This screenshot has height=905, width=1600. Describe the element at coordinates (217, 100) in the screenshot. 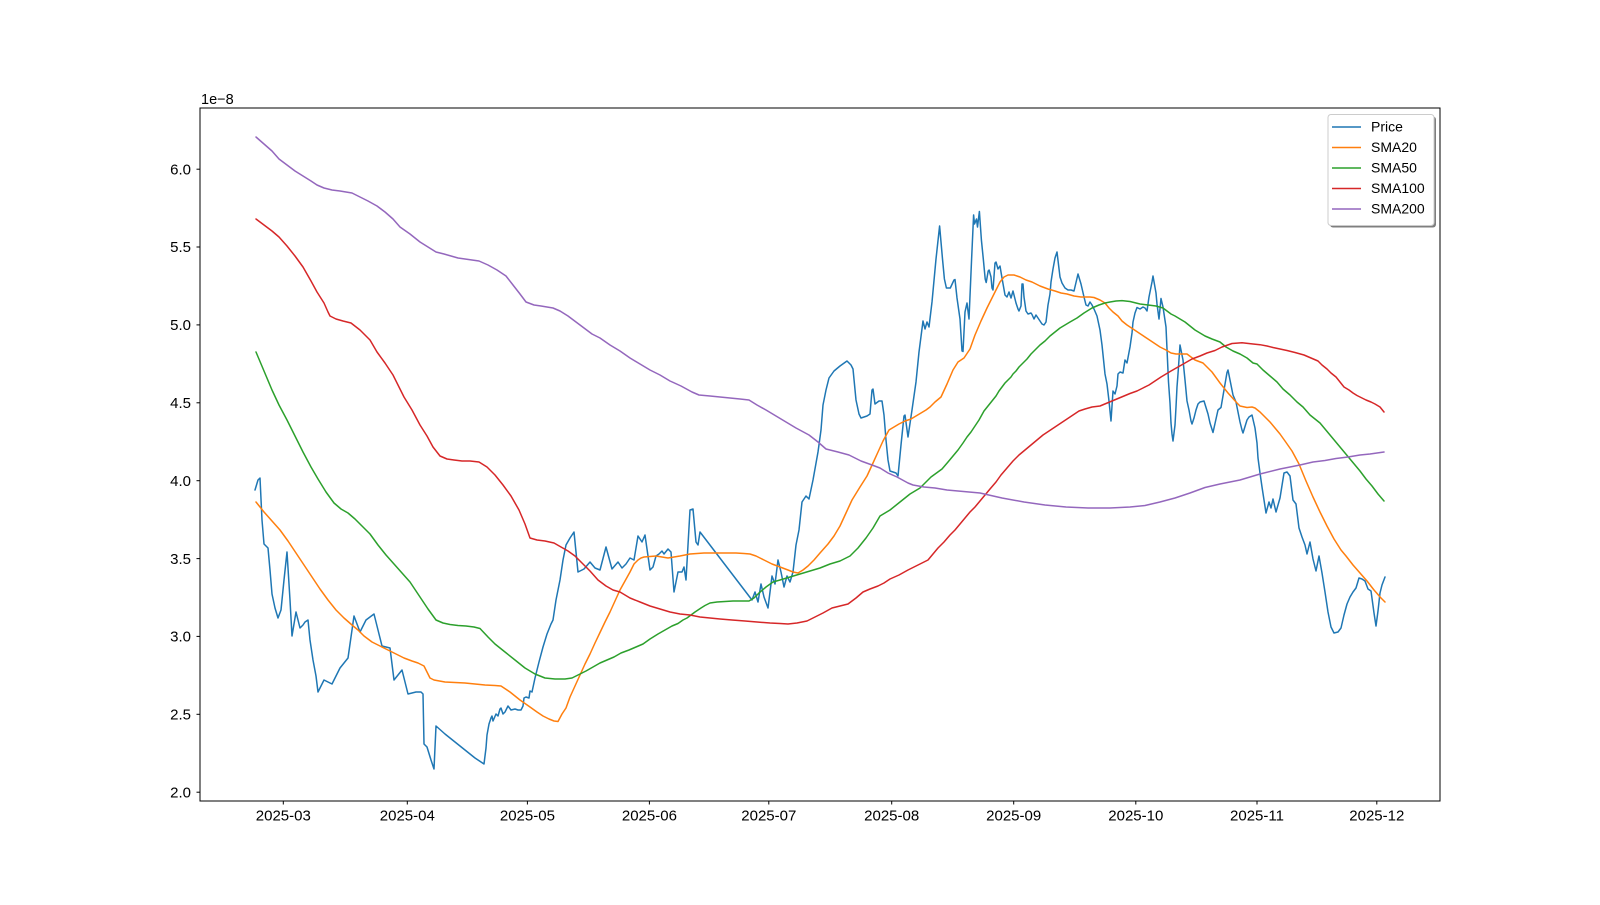

I see `svg-text: 1e−8` at that location.